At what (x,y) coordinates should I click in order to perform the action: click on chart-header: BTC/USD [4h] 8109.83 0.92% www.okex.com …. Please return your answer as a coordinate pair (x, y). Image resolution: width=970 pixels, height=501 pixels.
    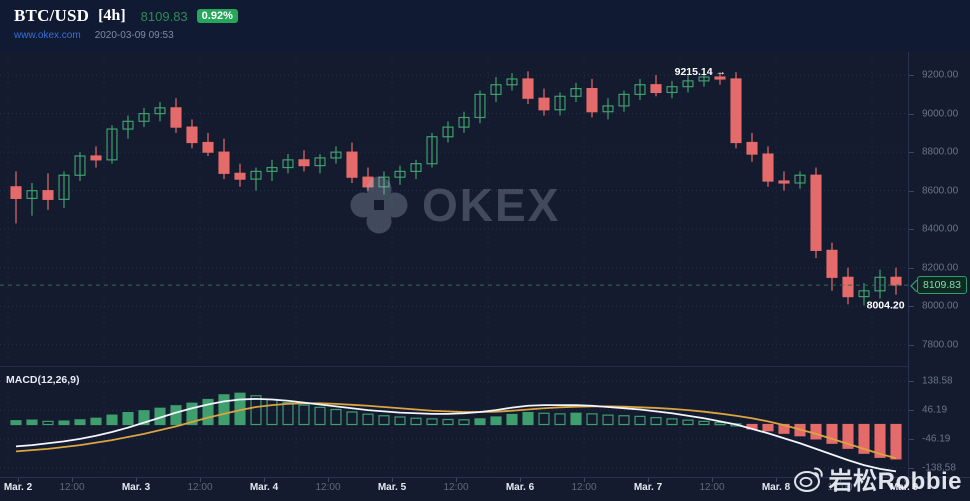
    Looking at the image, I should click on (485, 26).